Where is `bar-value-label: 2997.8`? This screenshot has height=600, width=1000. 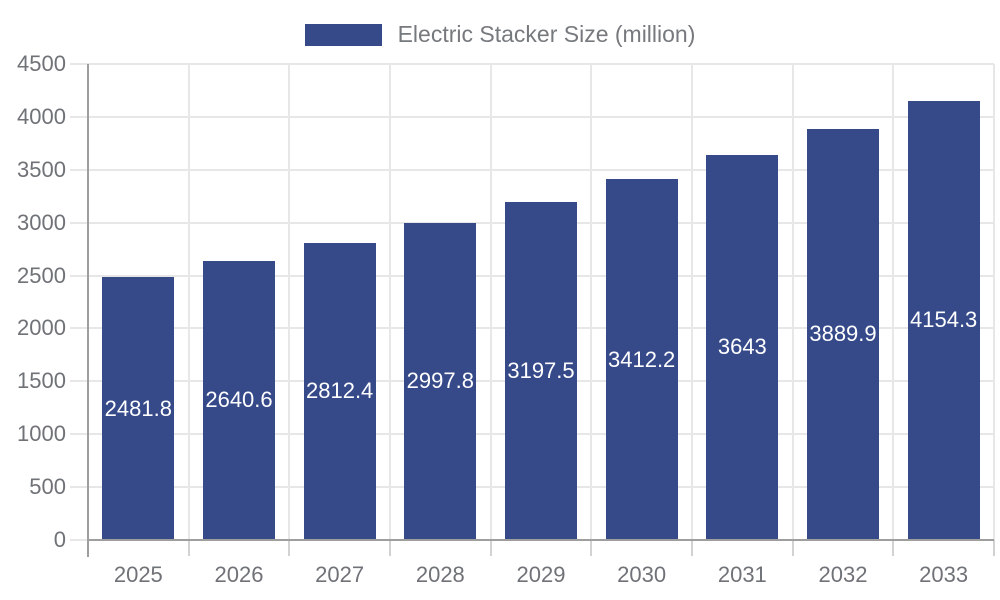 bar-value-label: 2997.8 is located at coordinates (440, 381).